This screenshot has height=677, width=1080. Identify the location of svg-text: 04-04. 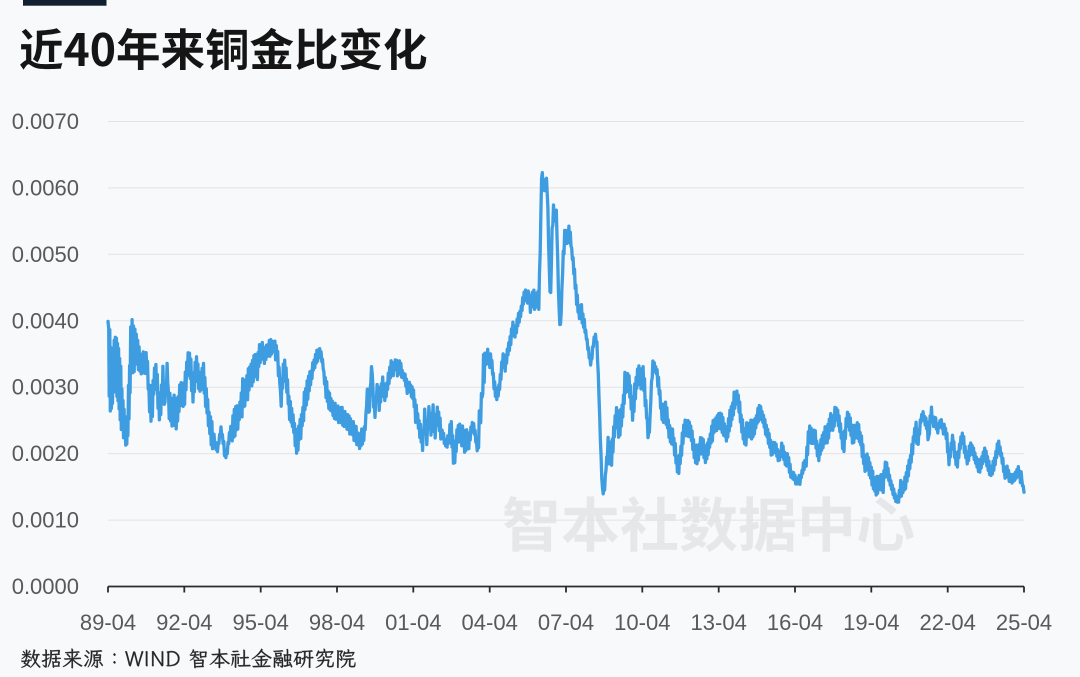
(490, 622).